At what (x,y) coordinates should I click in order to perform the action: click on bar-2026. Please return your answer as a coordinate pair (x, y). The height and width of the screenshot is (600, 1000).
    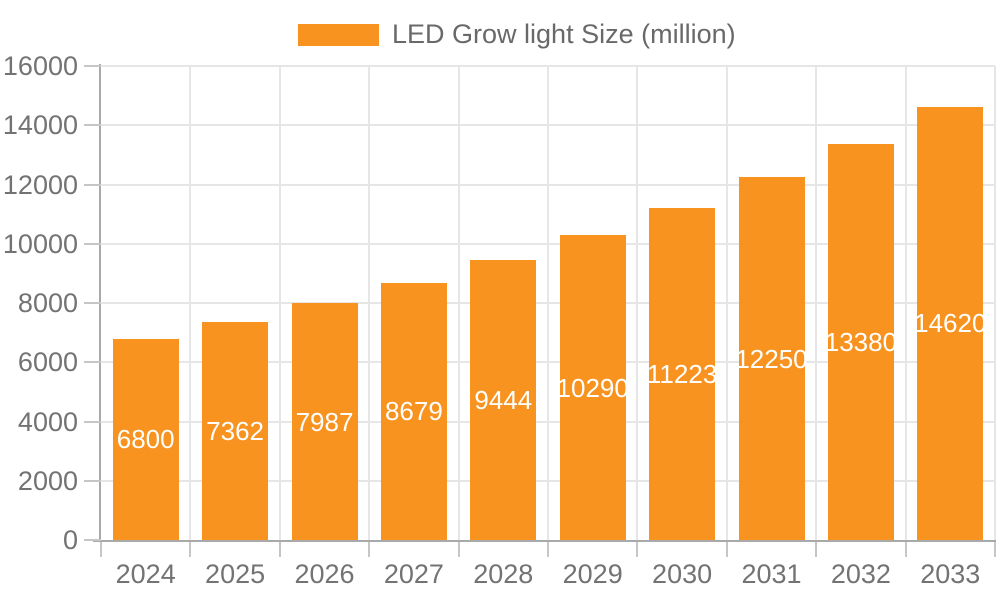
    Looking at the image, I should click on (324, 421).